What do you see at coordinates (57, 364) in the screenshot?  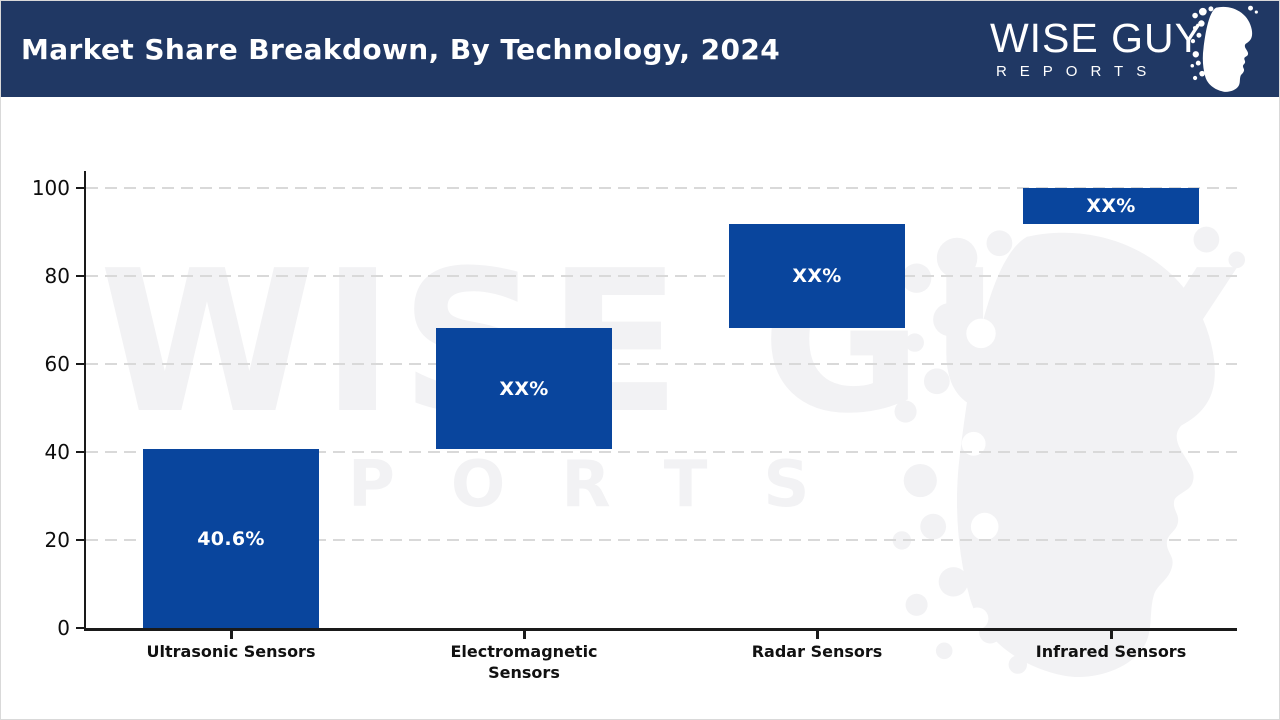 I see `y-tick-label: 60` at bounding box center [57, 364].